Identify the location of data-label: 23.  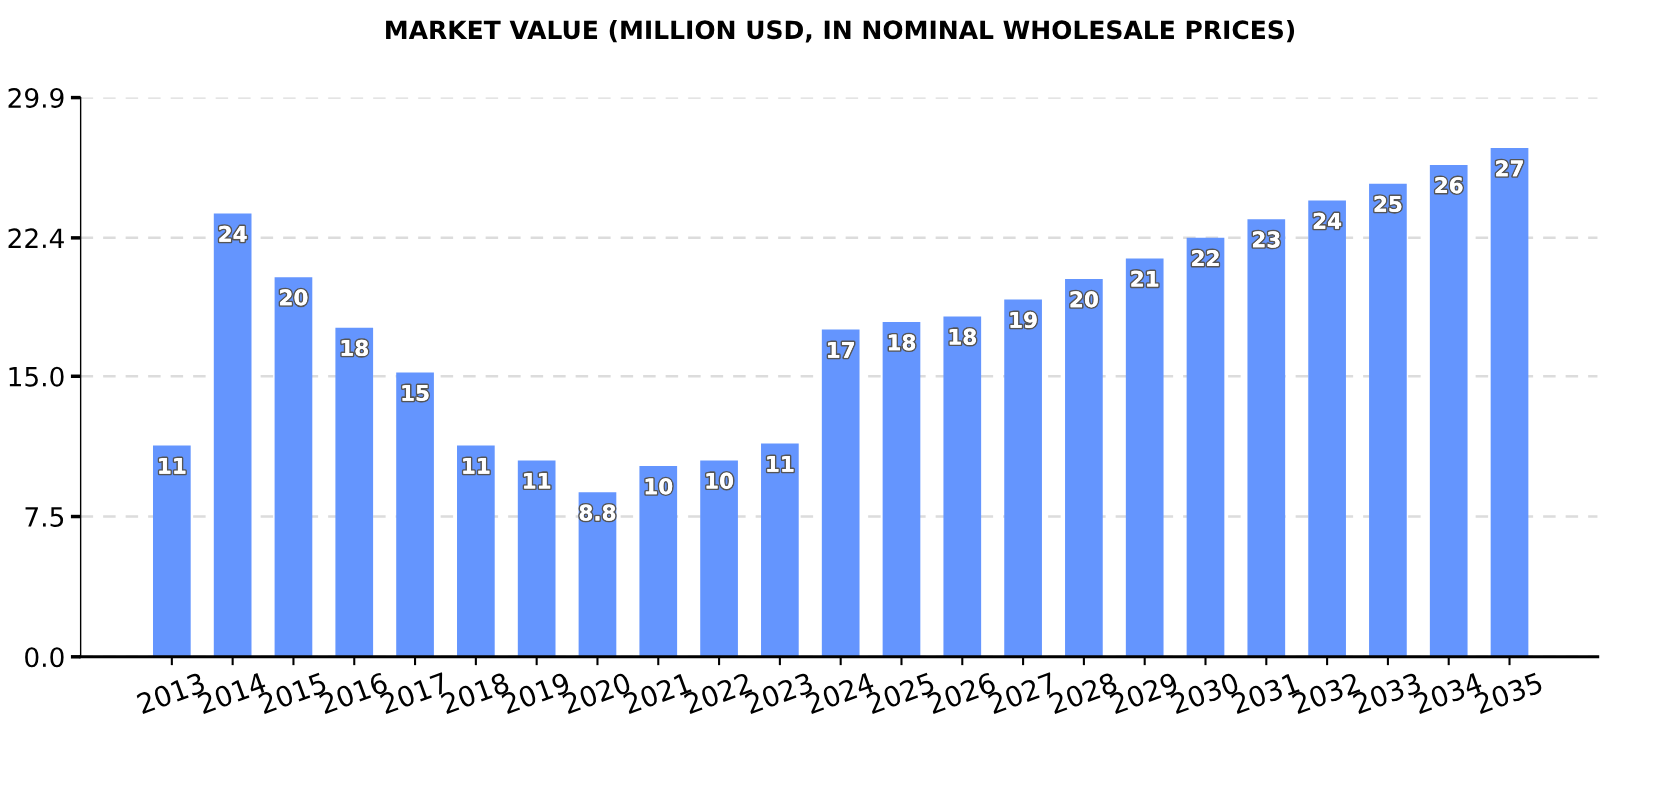
(1266, 239).